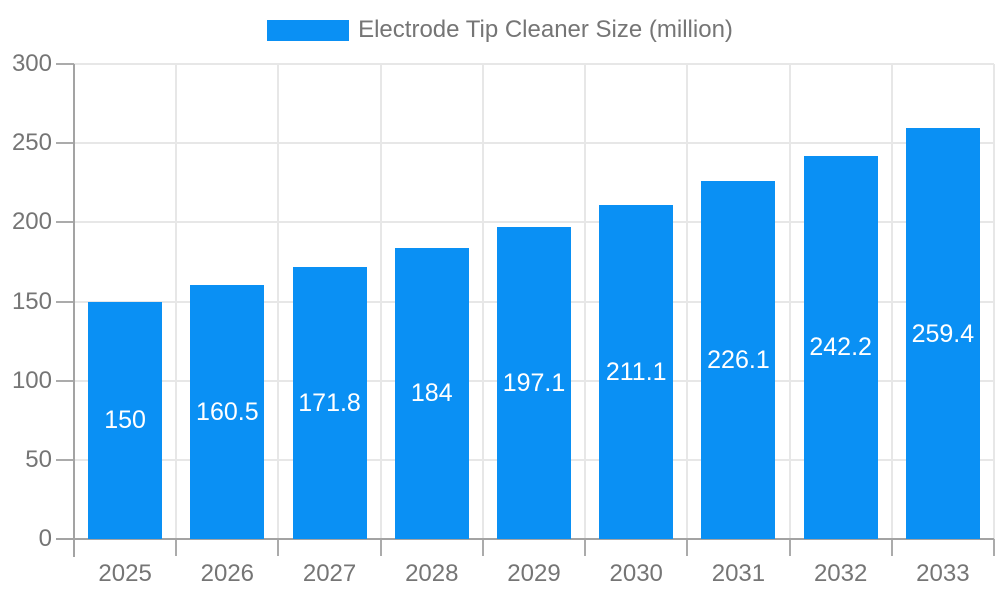  I want to click on bar-value-label: 259.4, so click(943, 333).